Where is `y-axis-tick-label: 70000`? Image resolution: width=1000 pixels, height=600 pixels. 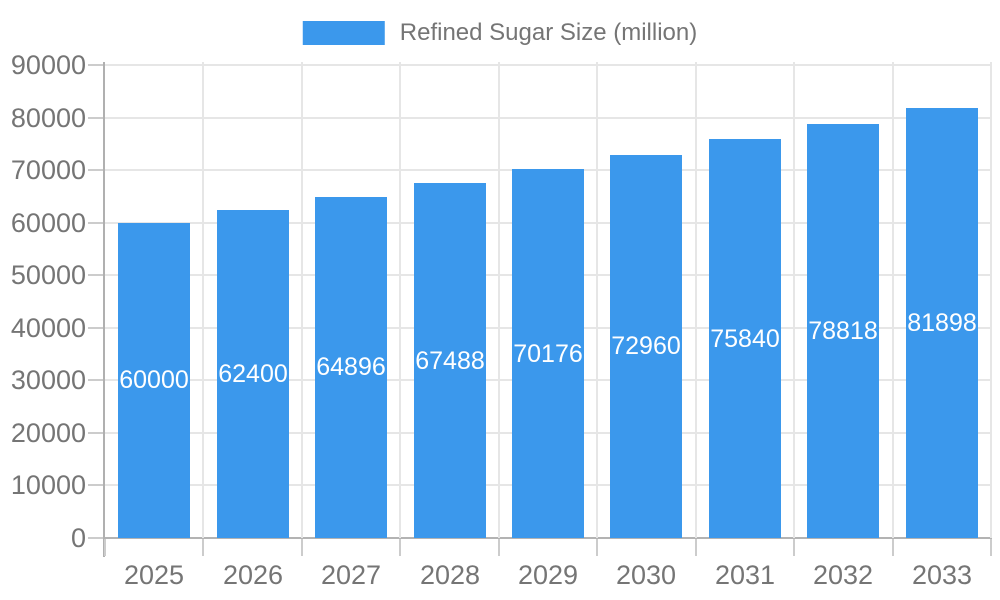
y-axis-tick-label: 70000 is located at coordinates (48, 170).